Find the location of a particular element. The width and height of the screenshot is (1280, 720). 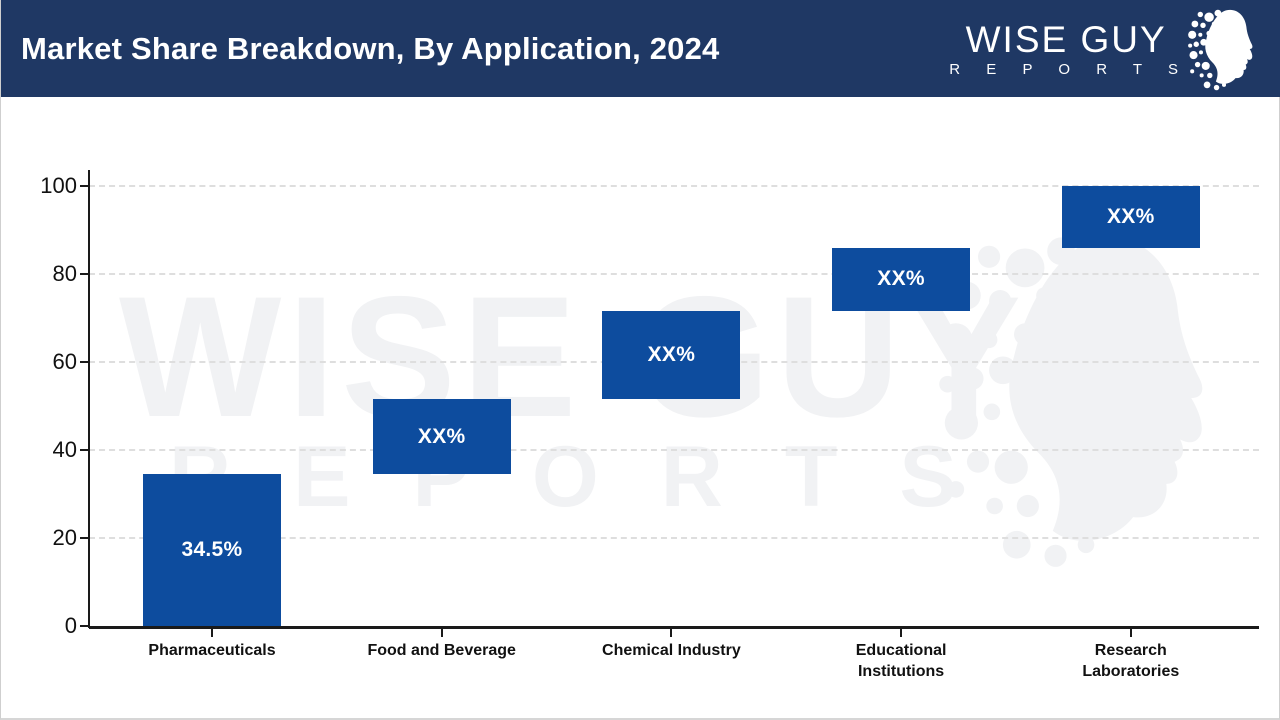

bar-food-and-beverage: XX% is located at coordinates (441, 437).